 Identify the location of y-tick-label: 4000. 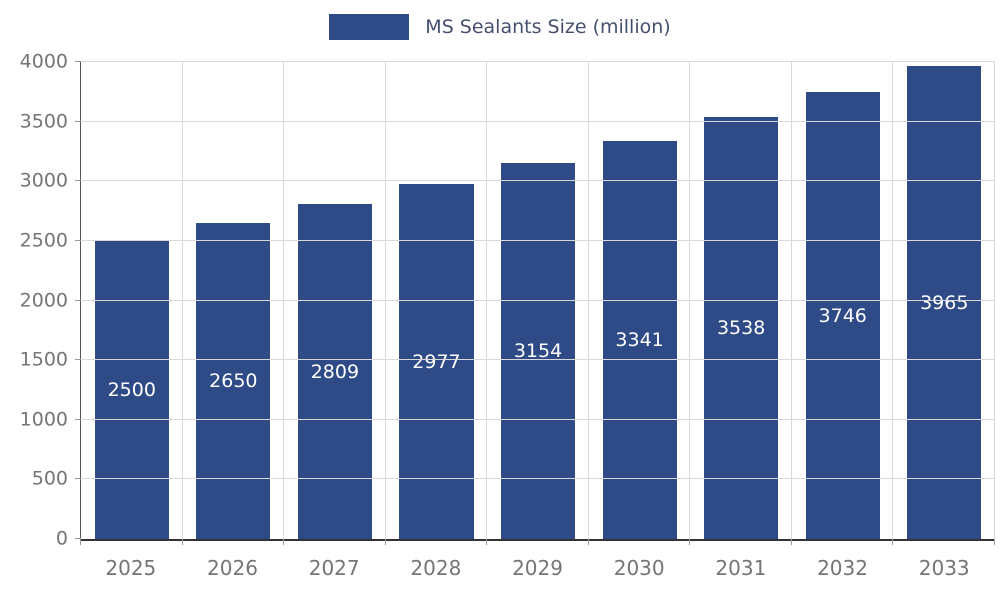
(43, 61).